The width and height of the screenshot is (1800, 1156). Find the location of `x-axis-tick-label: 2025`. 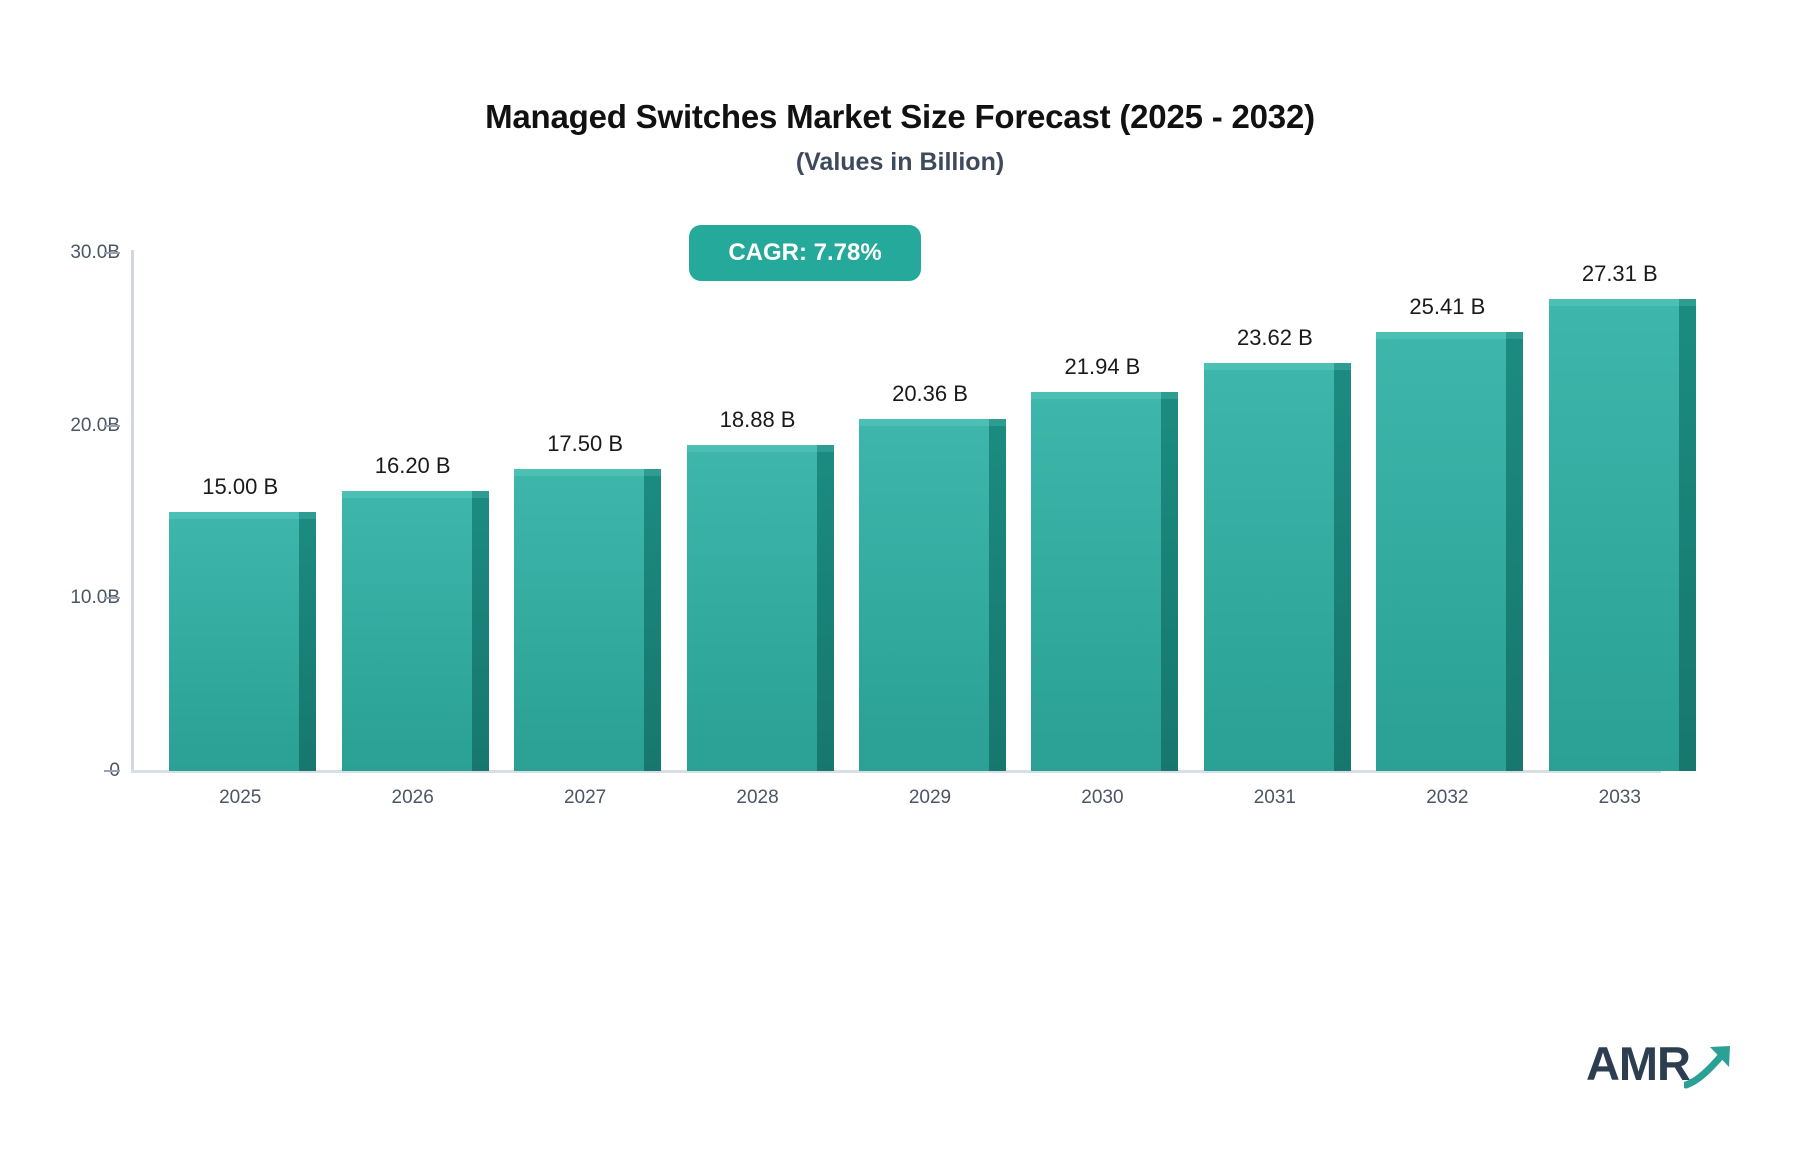

x-axis-tick-label: 2025 is located at coordinates (240, 797).